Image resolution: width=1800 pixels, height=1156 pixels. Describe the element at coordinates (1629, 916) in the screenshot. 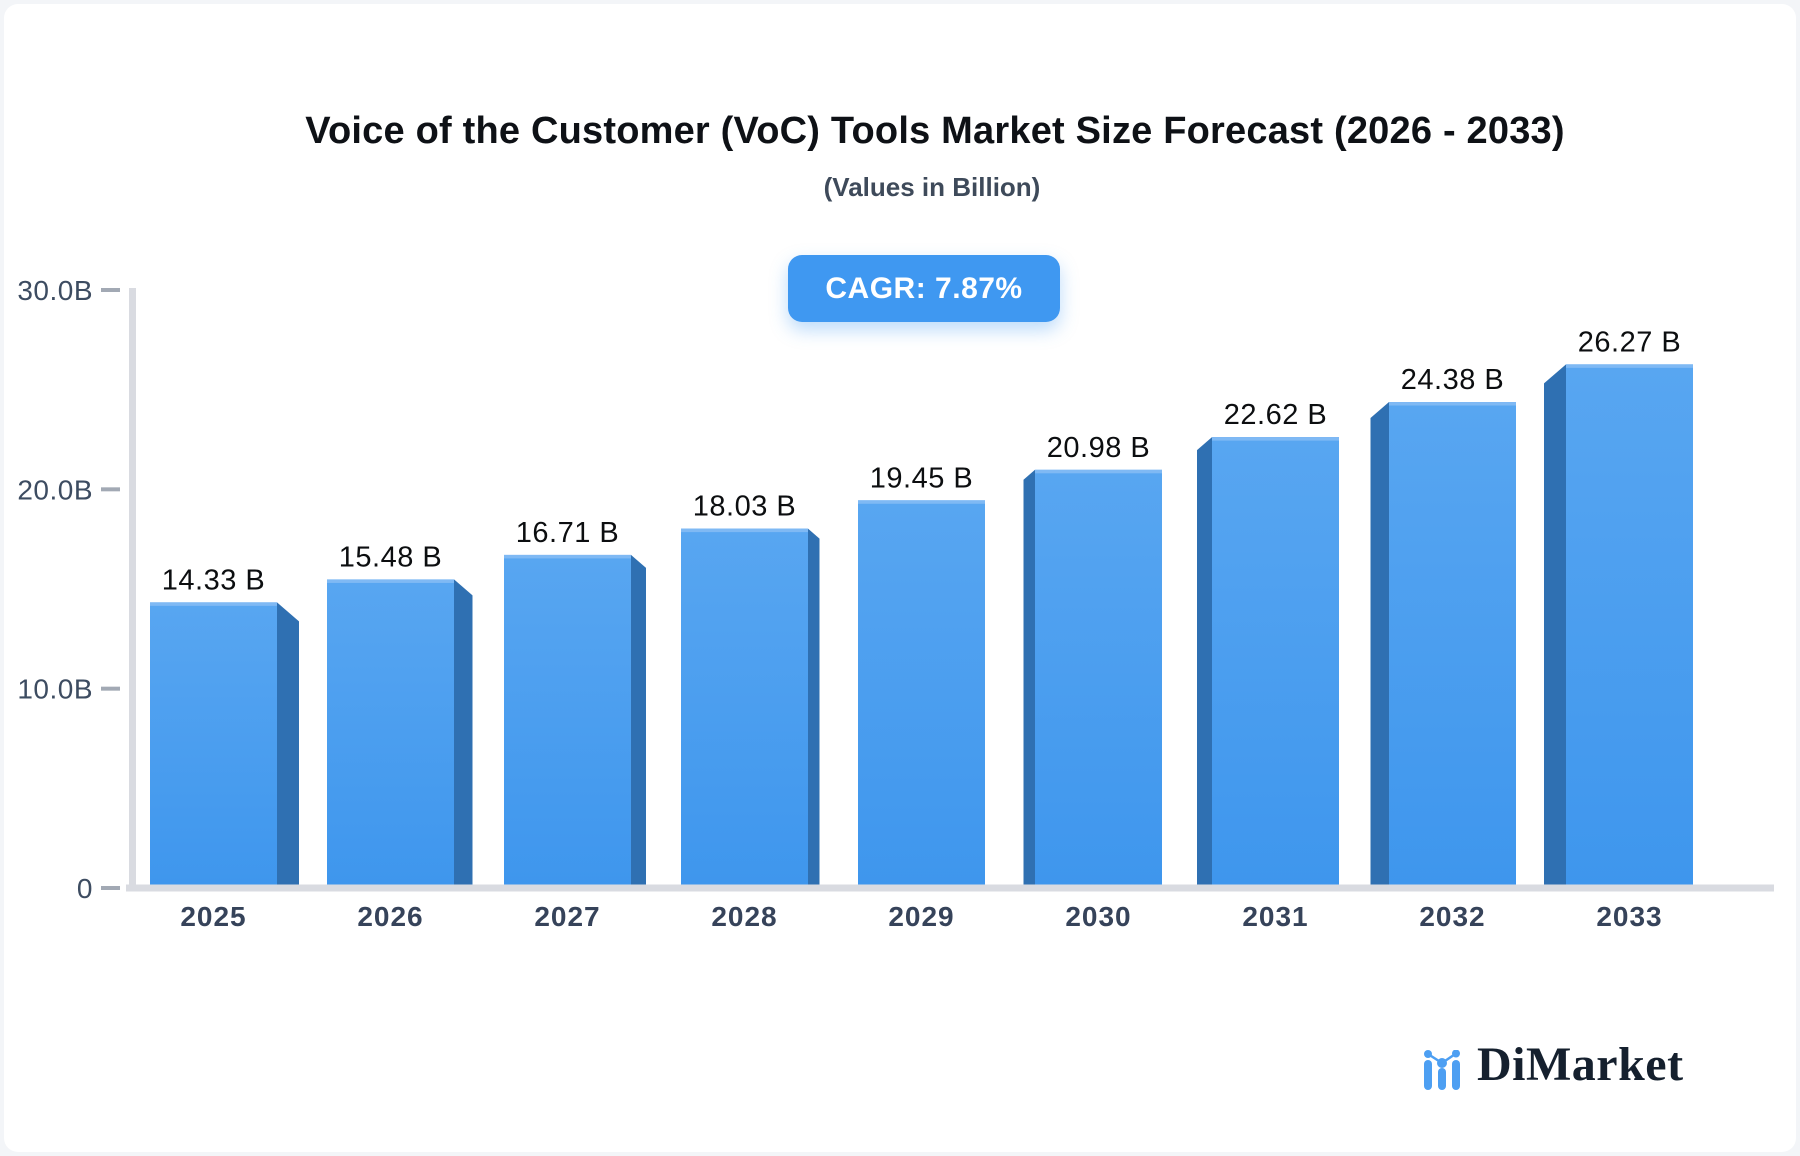

I see `x-label-2033: 2033` at that location.